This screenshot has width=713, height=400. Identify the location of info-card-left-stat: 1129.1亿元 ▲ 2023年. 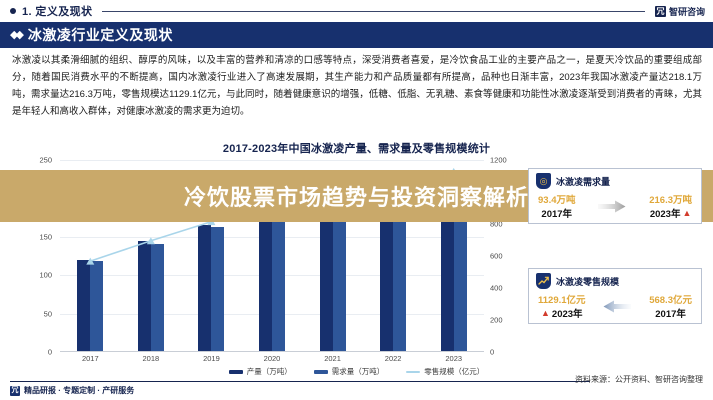
(562, 306).